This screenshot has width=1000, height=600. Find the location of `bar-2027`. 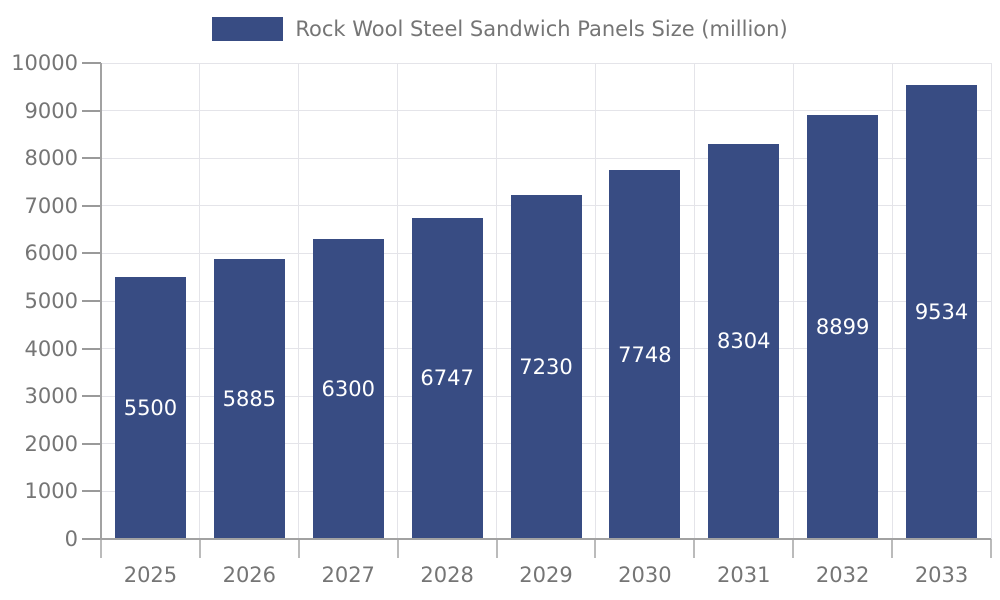

bar-2027 is located at coordinates (348, 389).